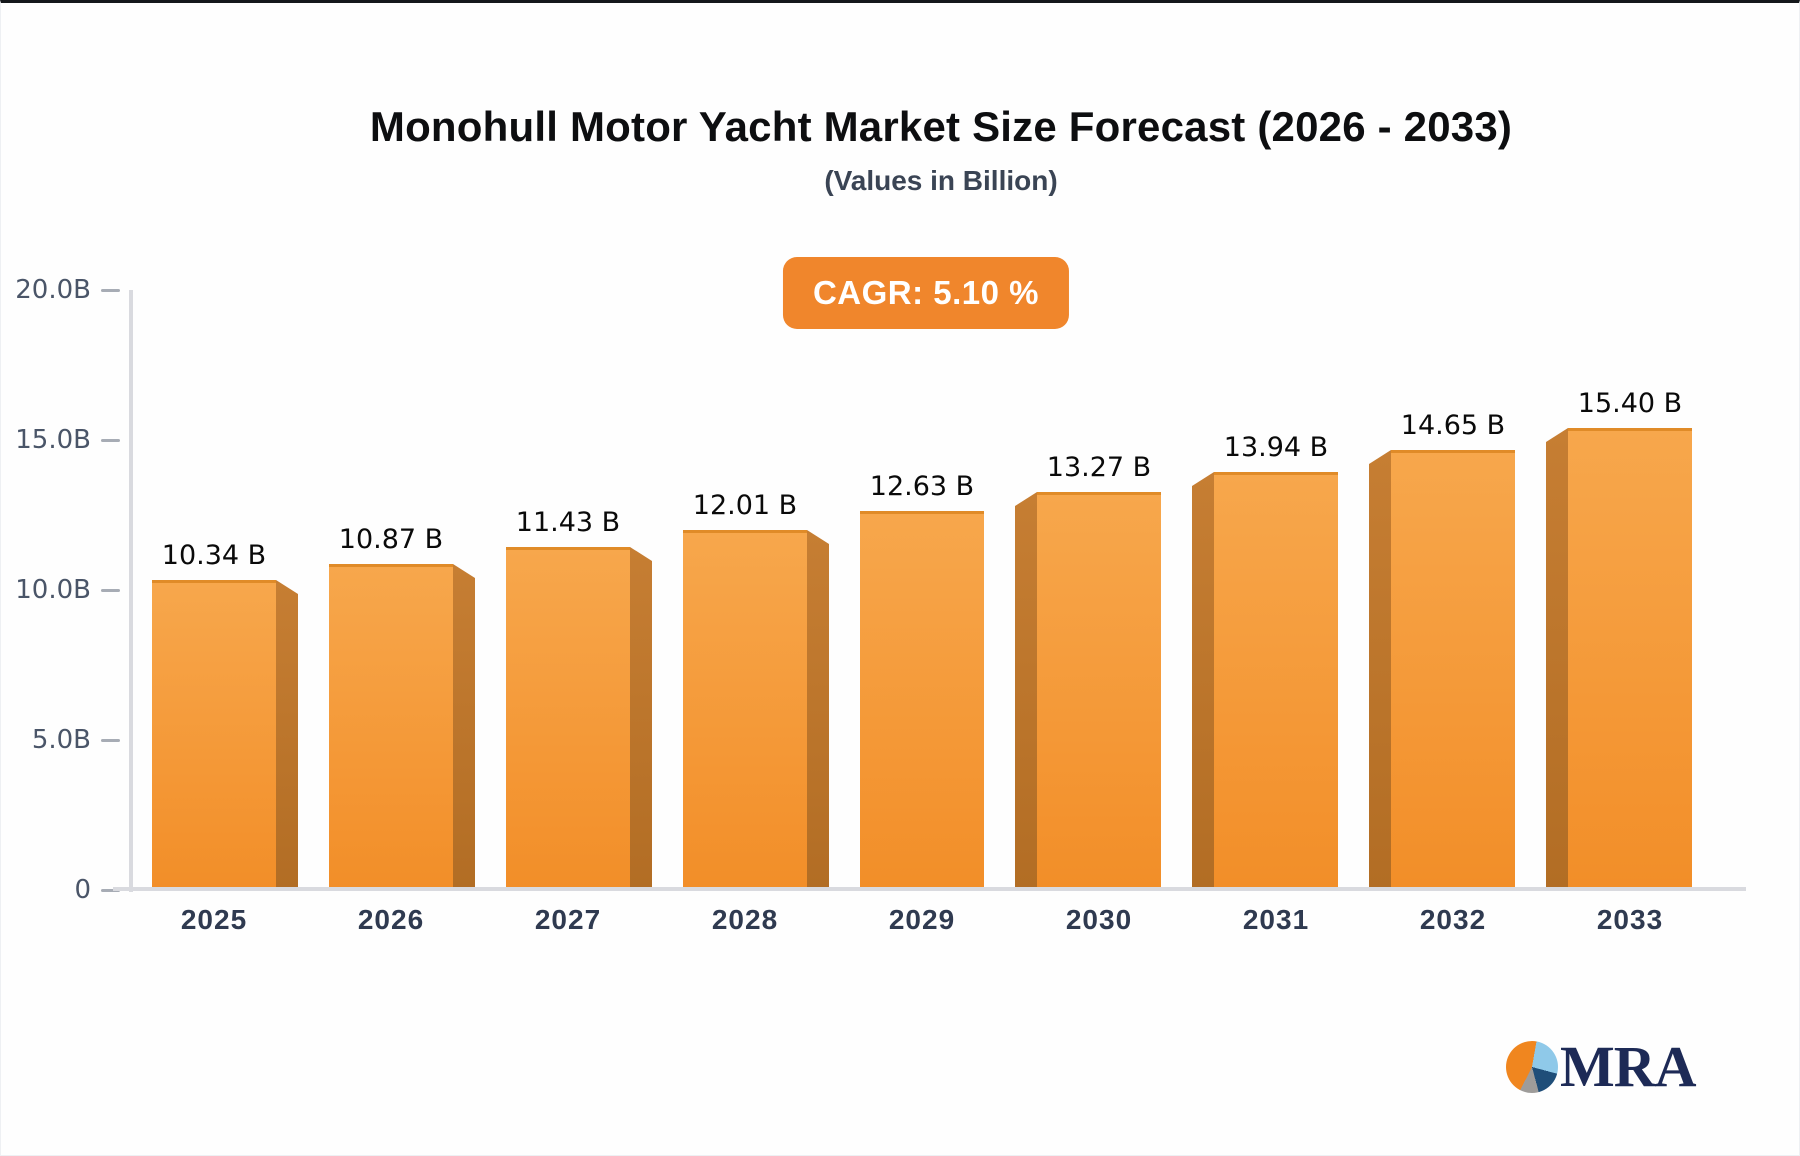 The height and width of the screenshot is (1156, 1800). What do you see at coordinates (1276, 919) in the screenshot?
I see `x-axis-label-2031: 2031` at bounding box center [1276, 919].